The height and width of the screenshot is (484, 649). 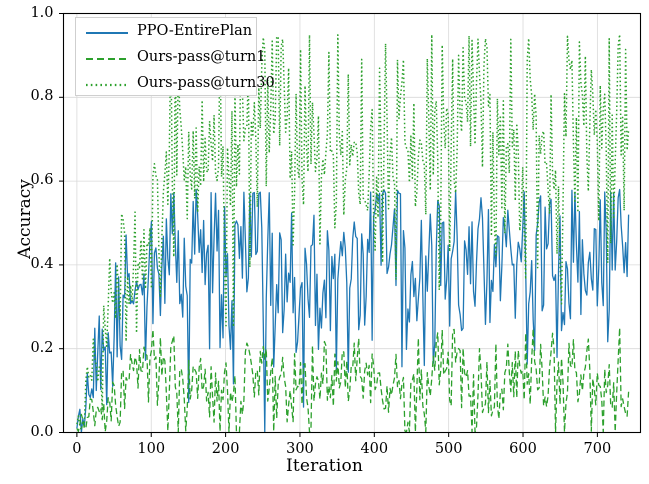 I want to click on legend-entry-ours-pass-turn30: Ours-pass@turn30, so click(x=175, y=85).